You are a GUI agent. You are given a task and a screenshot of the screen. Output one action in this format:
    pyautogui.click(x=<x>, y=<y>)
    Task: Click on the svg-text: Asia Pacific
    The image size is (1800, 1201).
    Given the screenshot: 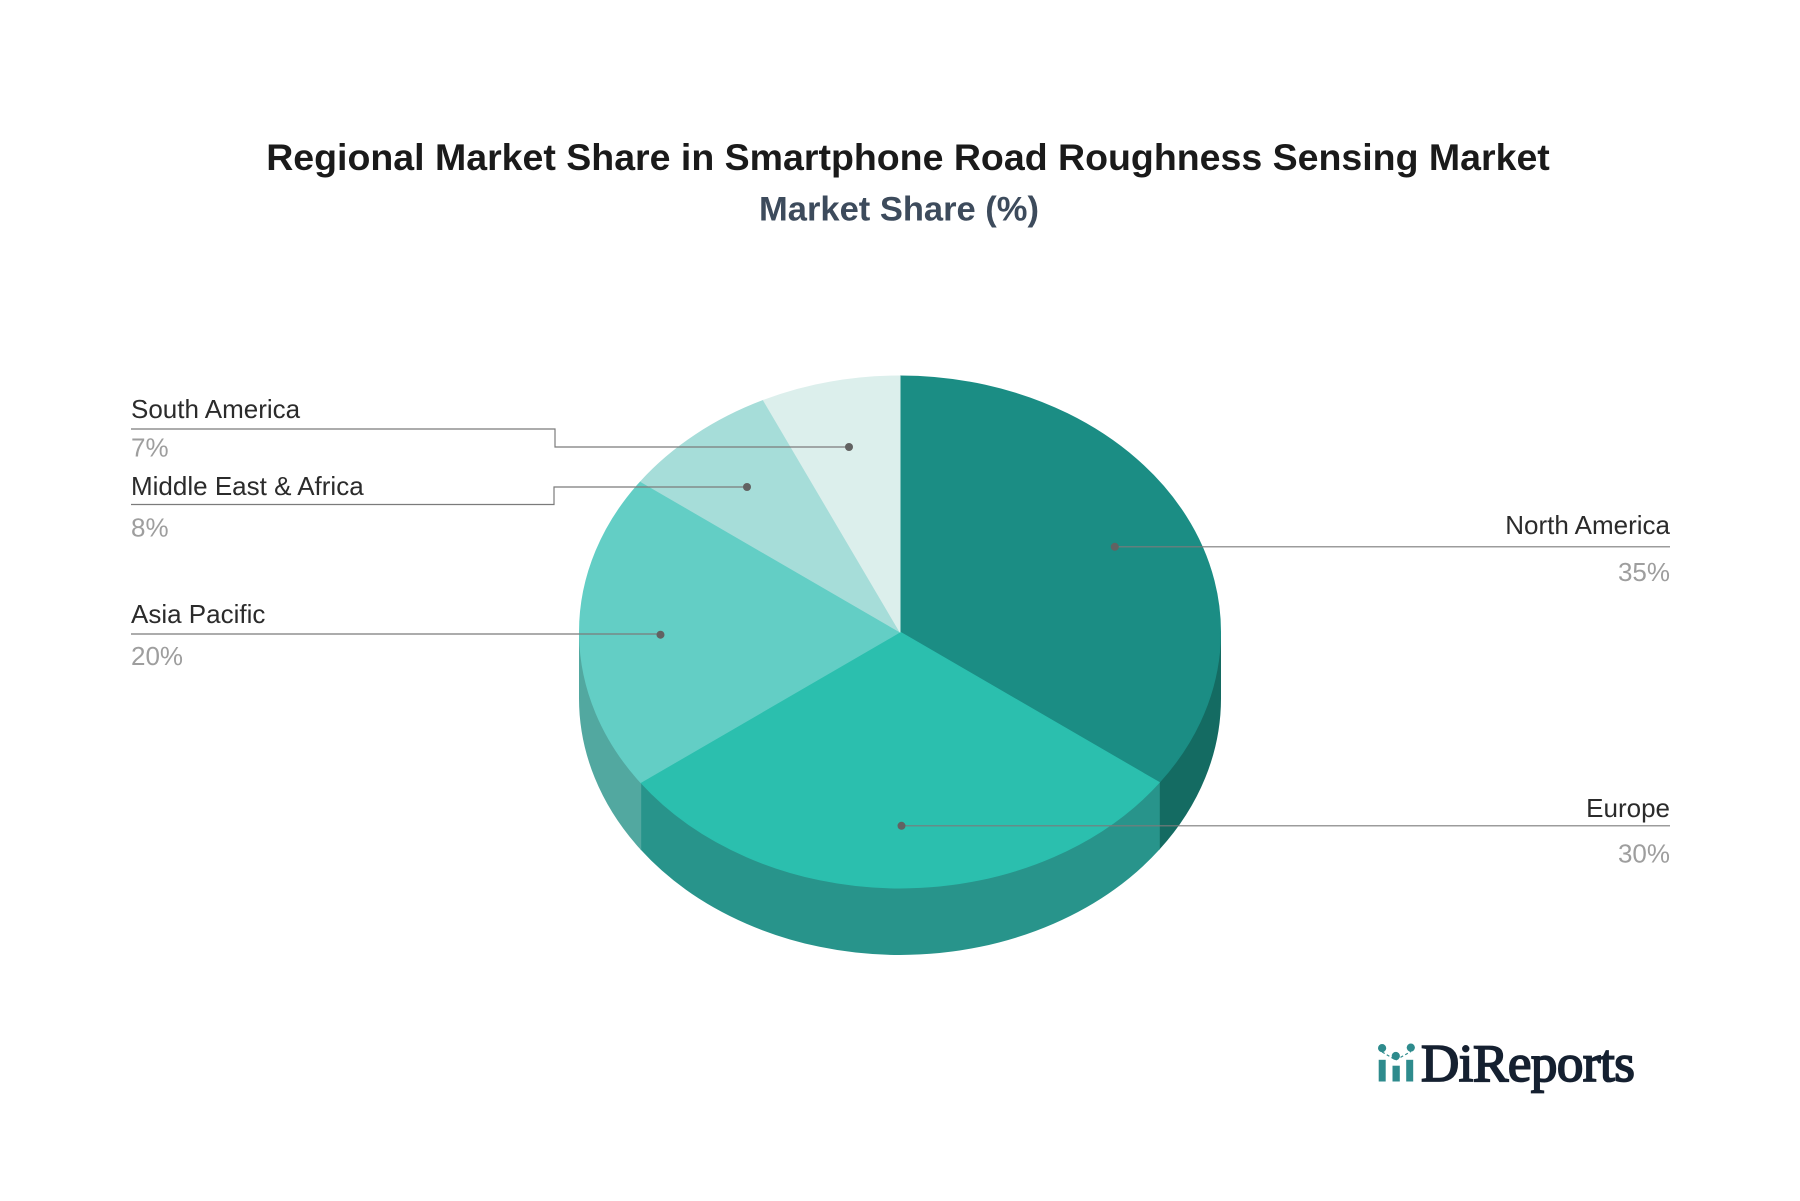 What is the action you would take?
    pyautogui.click(x=198, y=614)
    